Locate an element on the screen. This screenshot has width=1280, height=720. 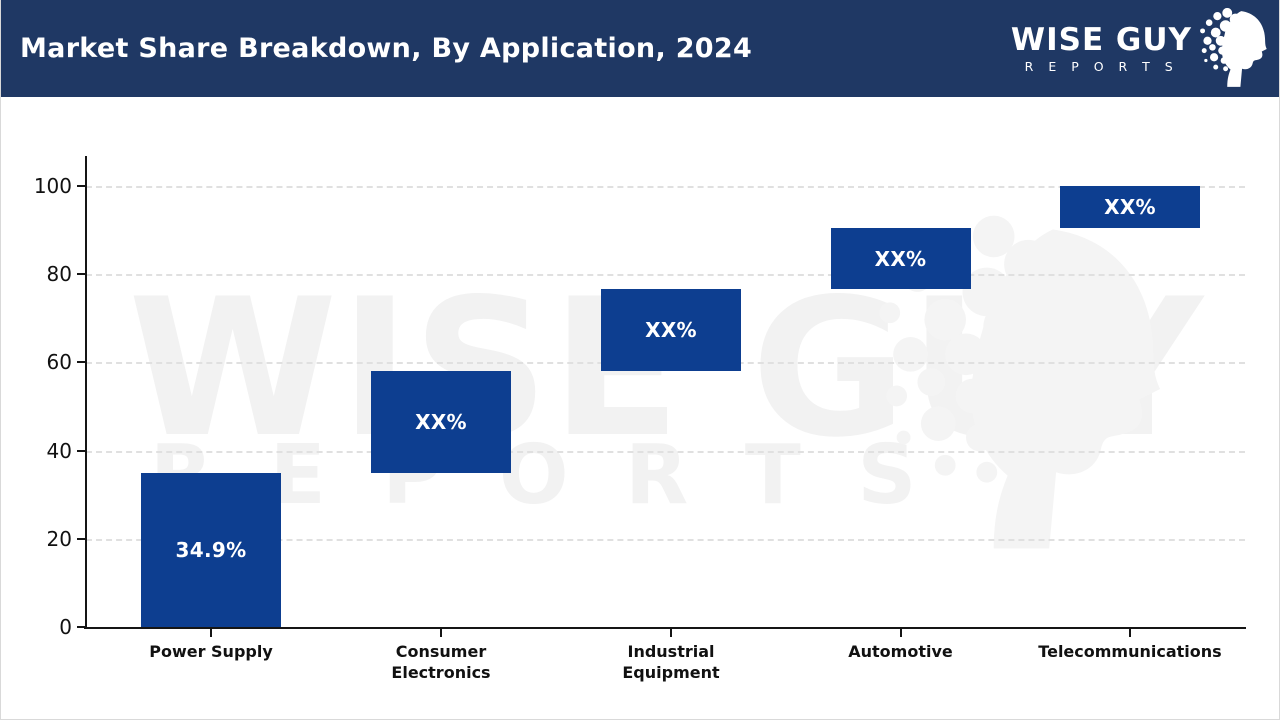
y-axis-tick-label: 40 is located at coordinates (59, 450).